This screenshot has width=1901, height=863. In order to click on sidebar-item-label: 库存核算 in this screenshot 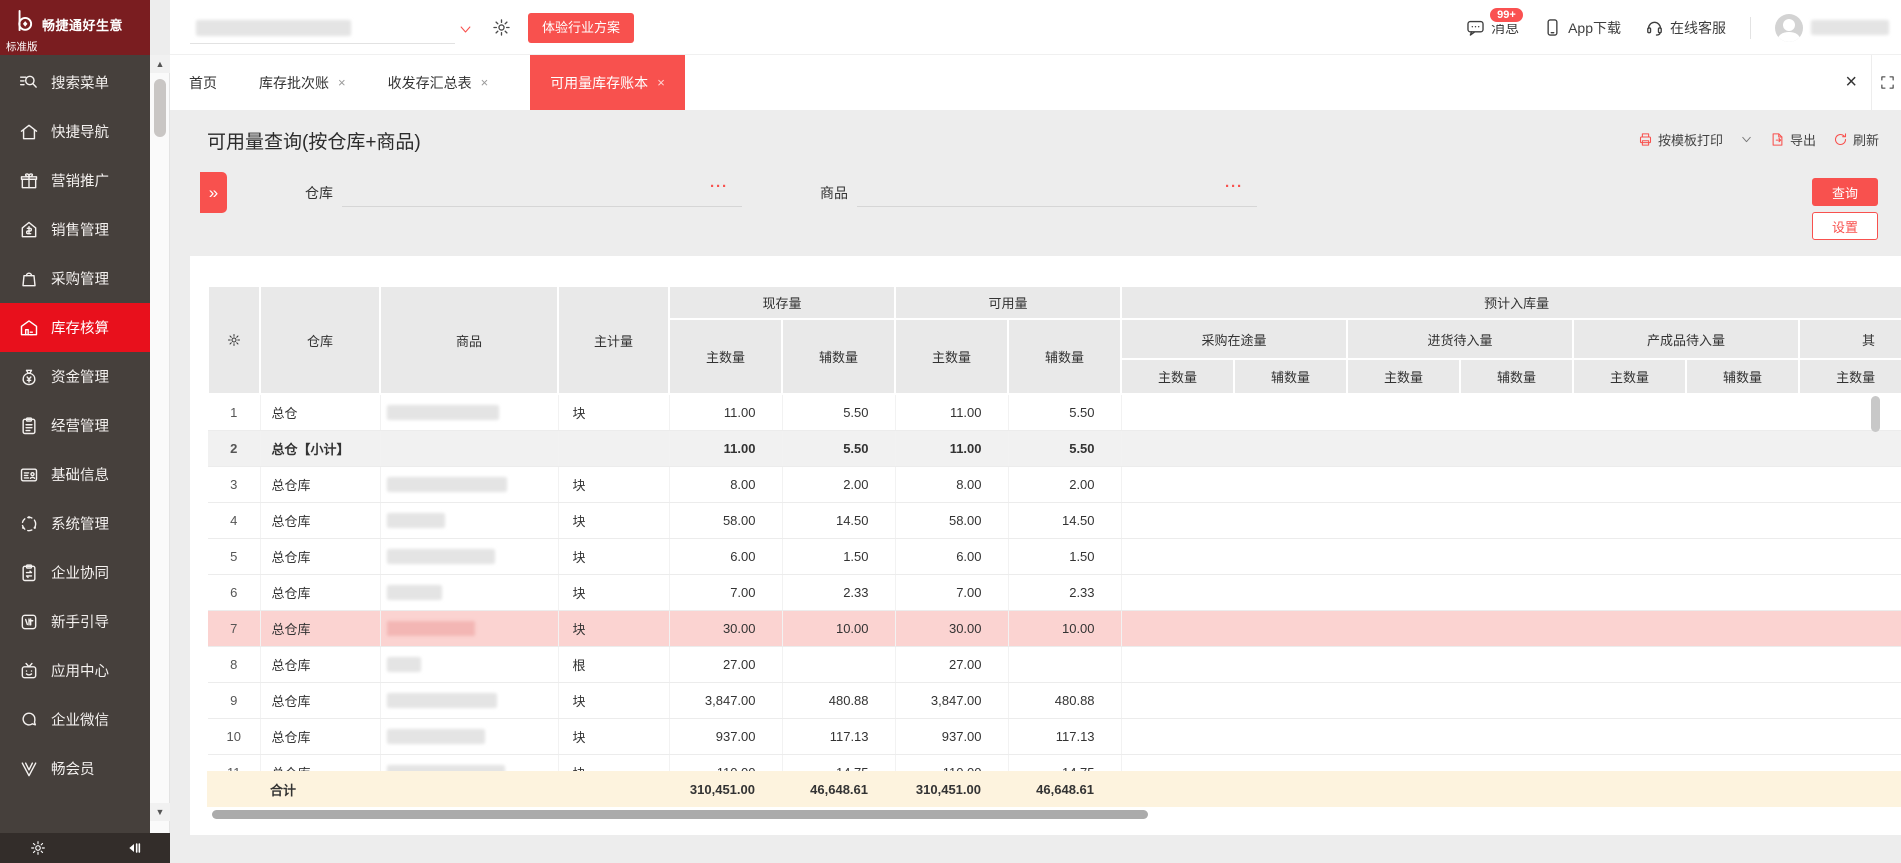, I will do `click(80, 329)`.